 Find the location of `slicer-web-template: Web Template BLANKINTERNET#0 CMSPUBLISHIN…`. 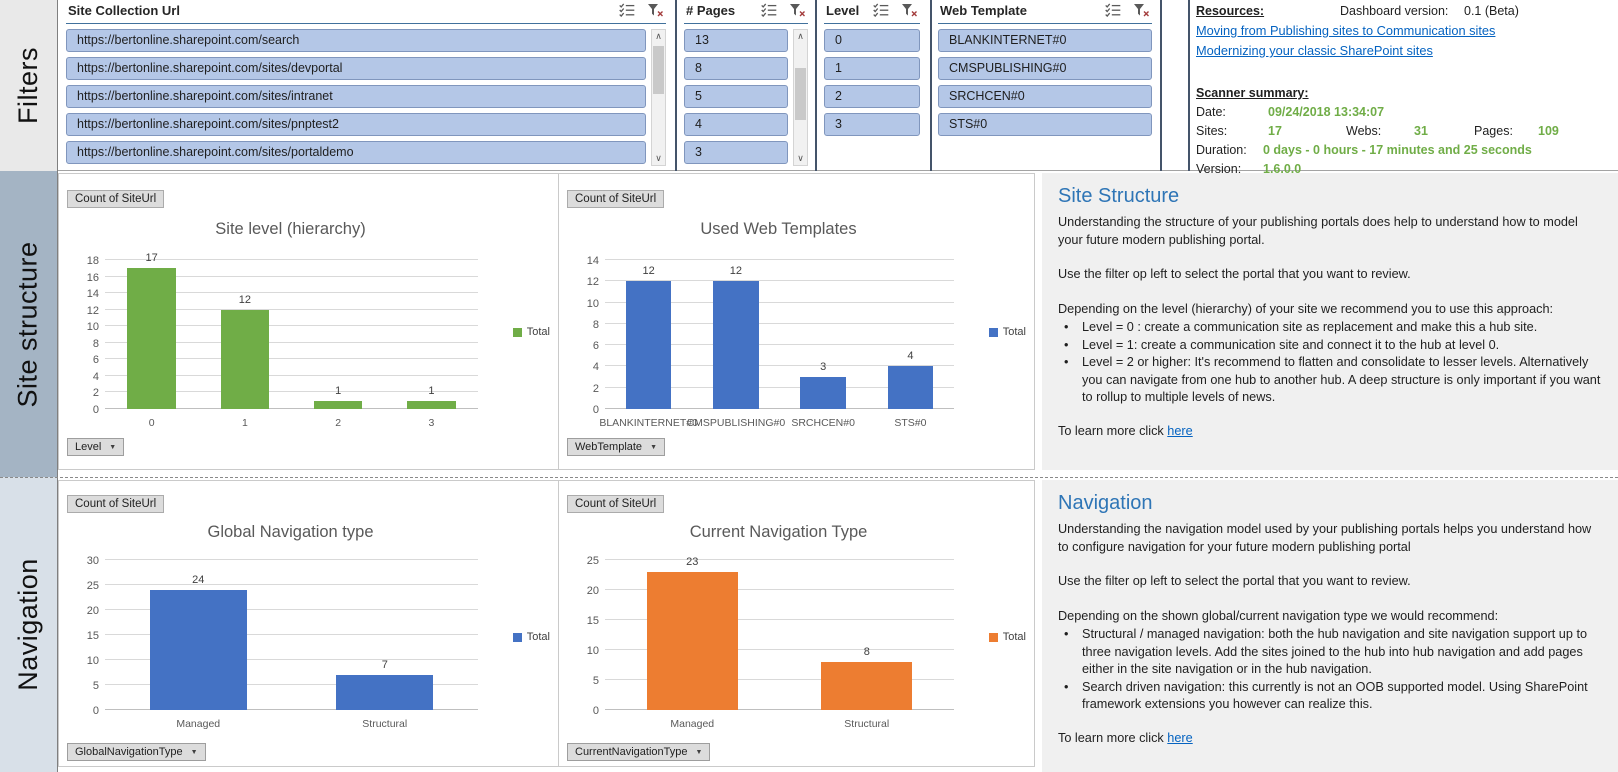

slicer-web-template: Web Template BLANKINTERNET#0 CMSPUBLISHIN… is located at coordinates (1045, 68).